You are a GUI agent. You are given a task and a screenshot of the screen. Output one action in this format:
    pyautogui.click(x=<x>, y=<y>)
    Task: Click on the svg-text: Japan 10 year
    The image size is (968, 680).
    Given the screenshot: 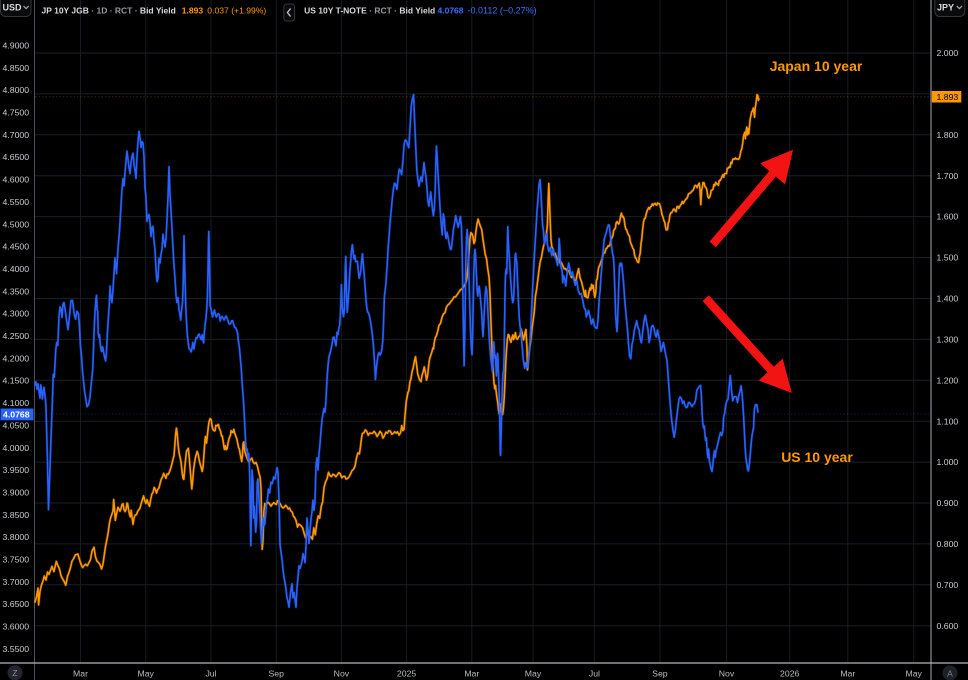 What is the action you would take?
    pyautogui.click(x=816, y=66)
    